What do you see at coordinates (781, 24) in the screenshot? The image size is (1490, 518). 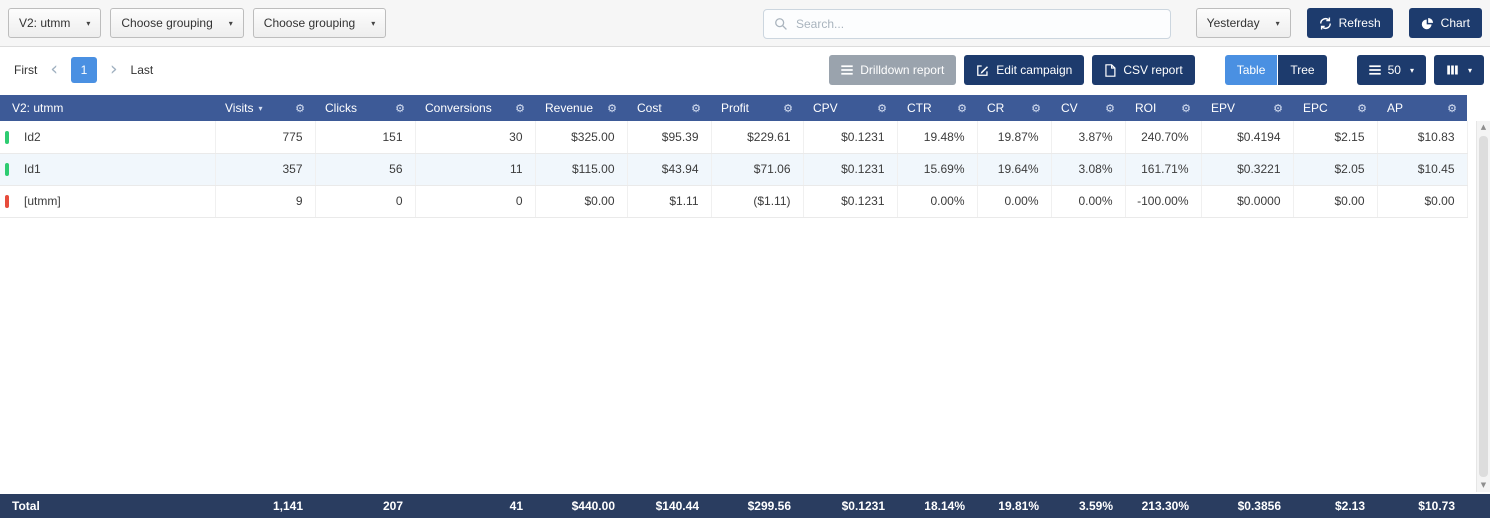 I see `search-icon` at bounding box center [781, 24].